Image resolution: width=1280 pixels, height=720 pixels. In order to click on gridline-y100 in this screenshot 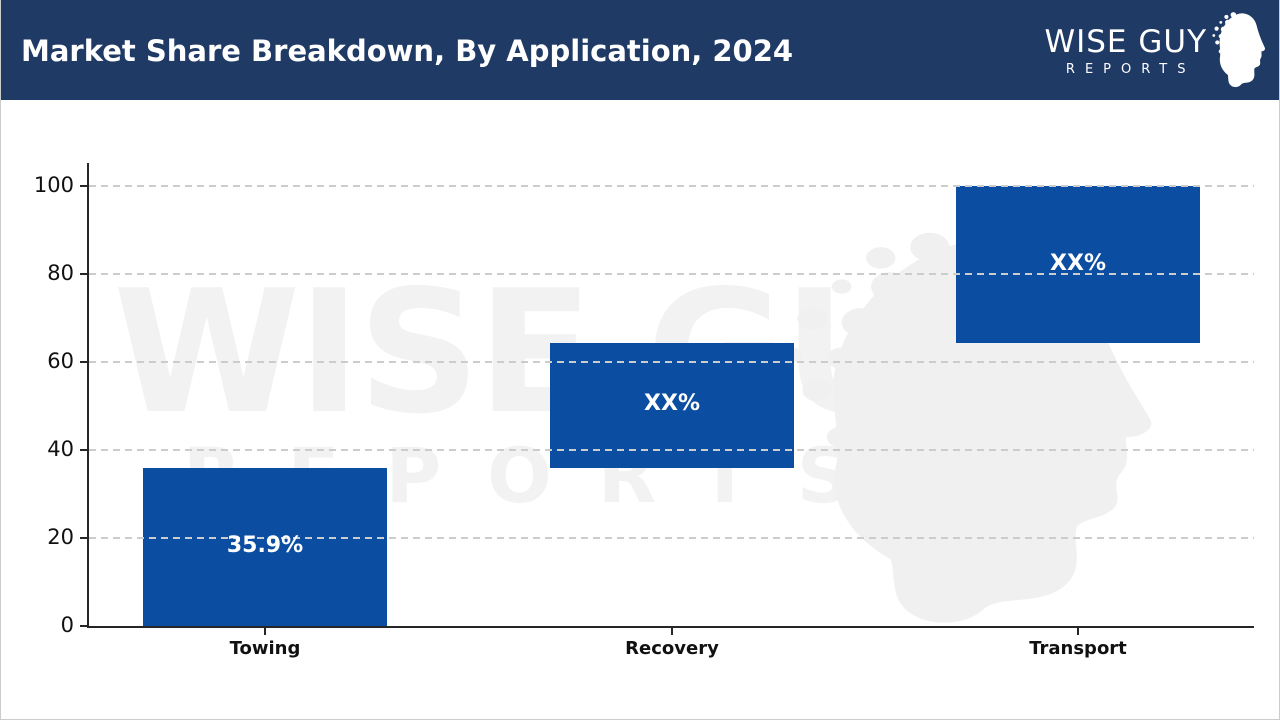, I will do `click(671, 186)`.